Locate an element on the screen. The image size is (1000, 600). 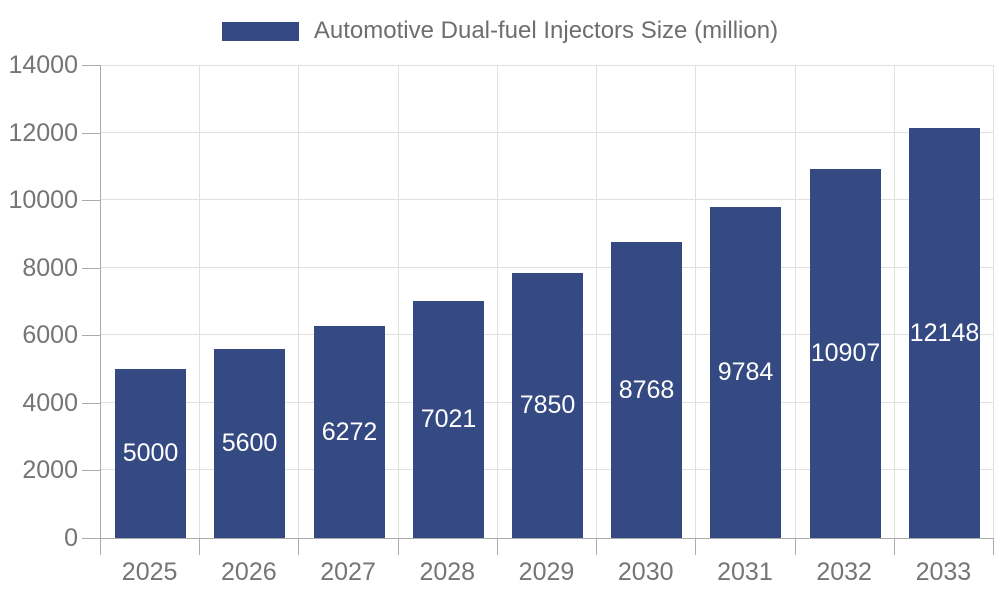
bar-value-label: 9784 is located at coordinates (745, 372).